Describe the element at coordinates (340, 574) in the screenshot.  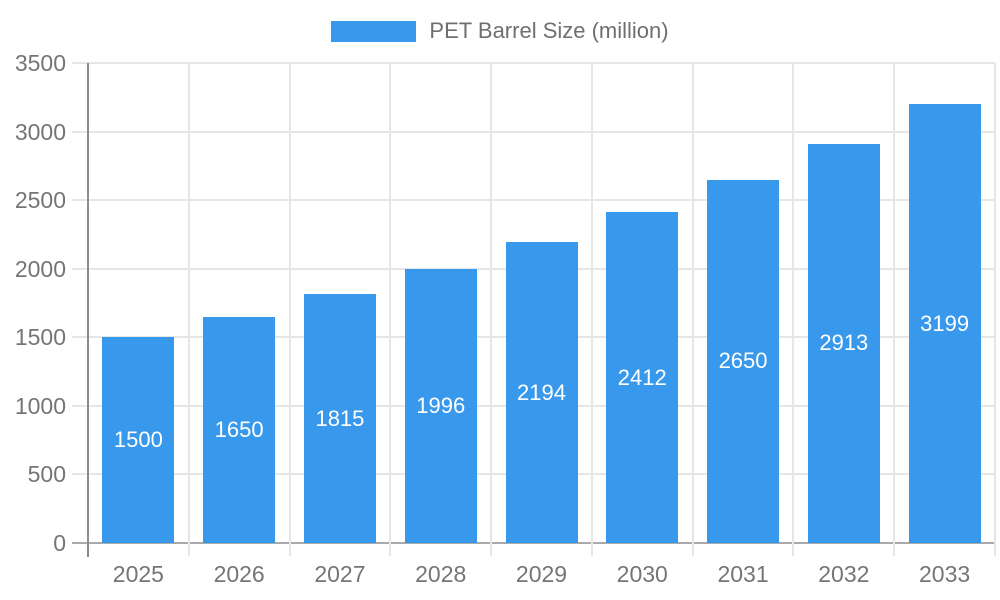
I see `x-axis-tick-label: 2027` at that location.